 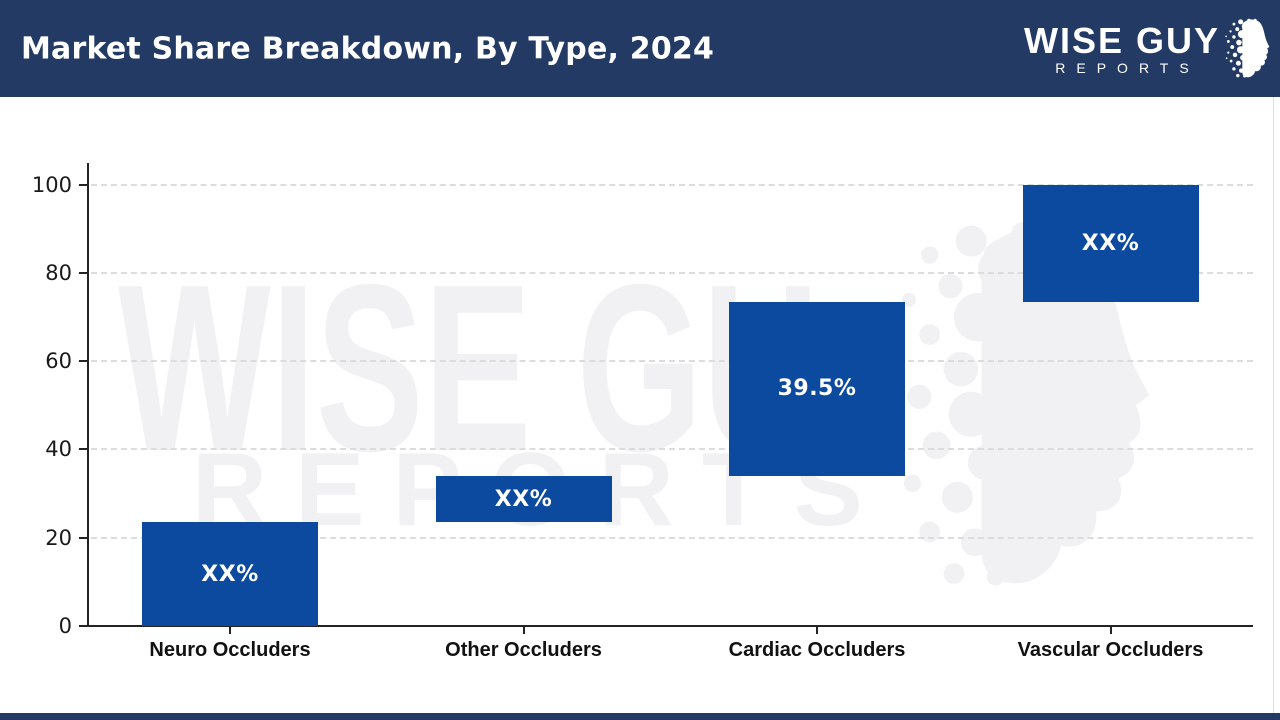 I want to click on bar-vascular-occluders: XX%, so click(x=1110, y=243).